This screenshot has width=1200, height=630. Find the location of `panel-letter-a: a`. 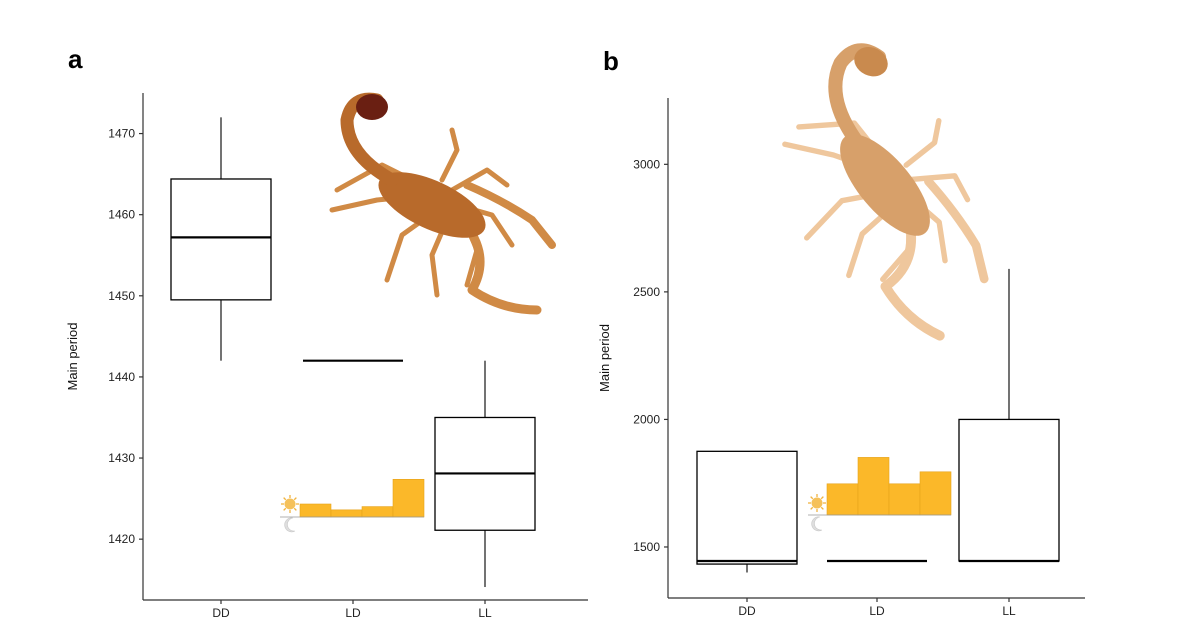

panel-letter-a: a is located at coordinates (75, 59).